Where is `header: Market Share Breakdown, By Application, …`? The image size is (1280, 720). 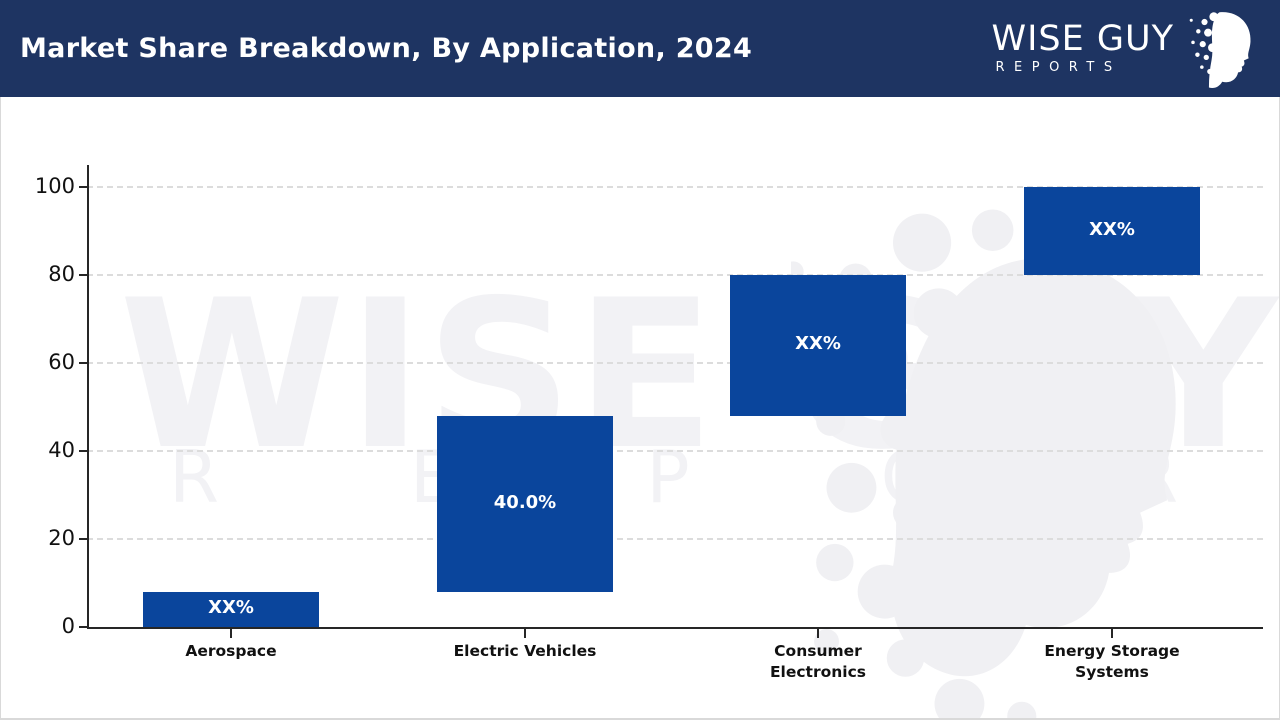 header: Market Share Breakdown, By Application, … is located at coordinates (640, 48).